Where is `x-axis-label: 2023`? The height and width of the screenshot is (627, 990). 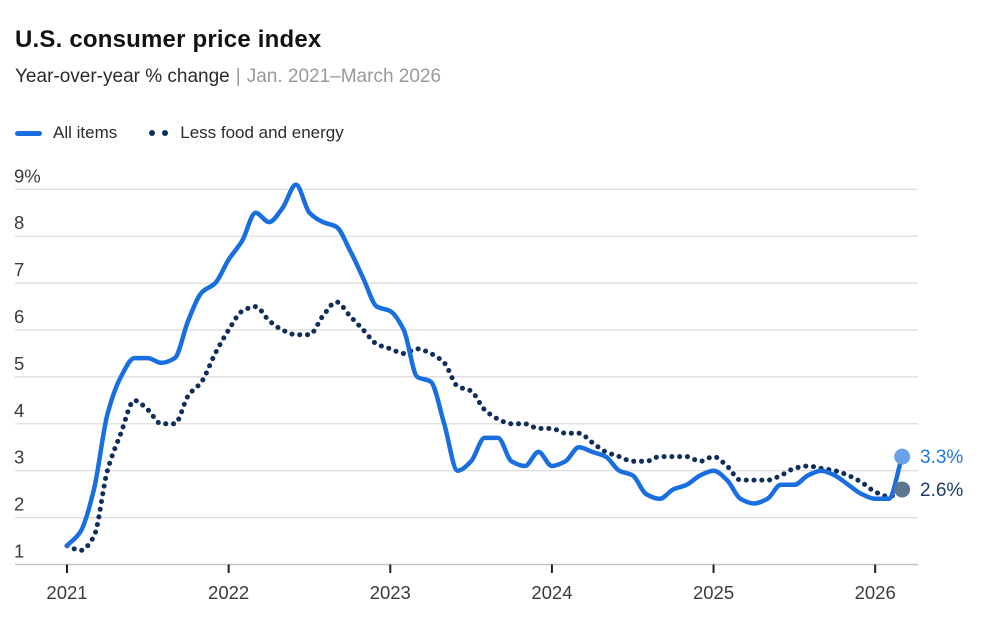 x-axis-label: 2023 is located at coordinates (390, 592).